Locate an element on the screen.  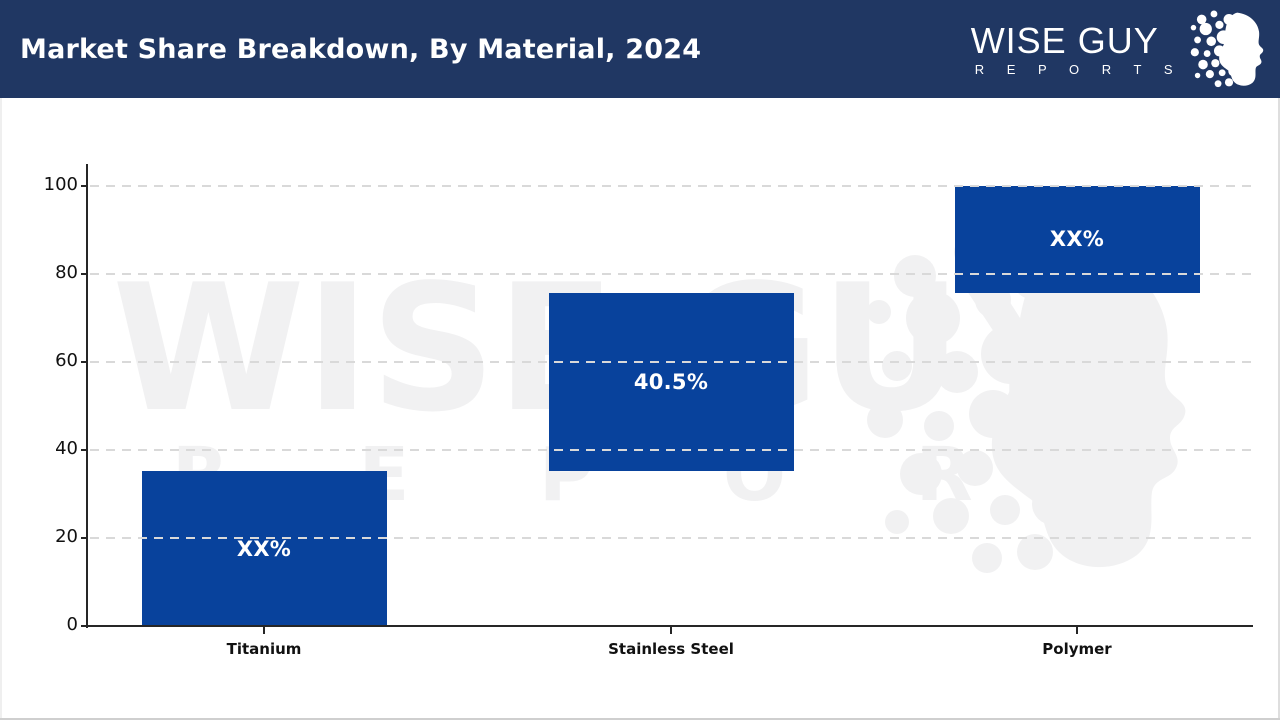
y-axis-tick-label: 40 is located at coordinates (66, 448).